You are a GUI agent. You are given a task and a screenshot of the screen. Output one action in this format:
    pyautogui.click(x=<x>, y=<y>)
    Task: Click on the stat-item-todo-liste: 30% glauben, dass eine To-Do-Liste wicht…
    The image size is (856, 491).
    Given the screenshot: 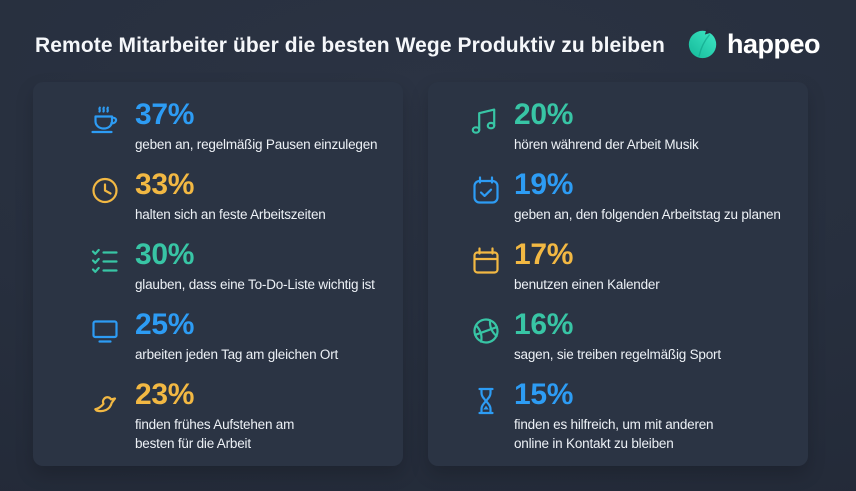 What is the action you would take?
    pyautogui.click(x=237, y=274)
    